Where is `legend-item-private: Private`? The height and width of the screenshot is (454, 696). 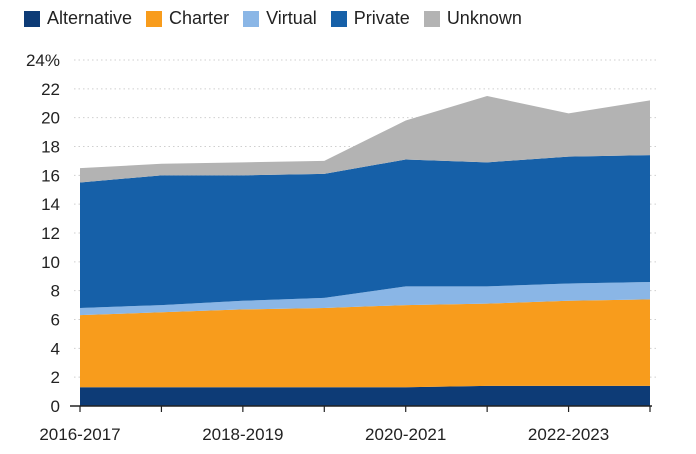 legend-item-private: Private is located at coordinates (370, 18).